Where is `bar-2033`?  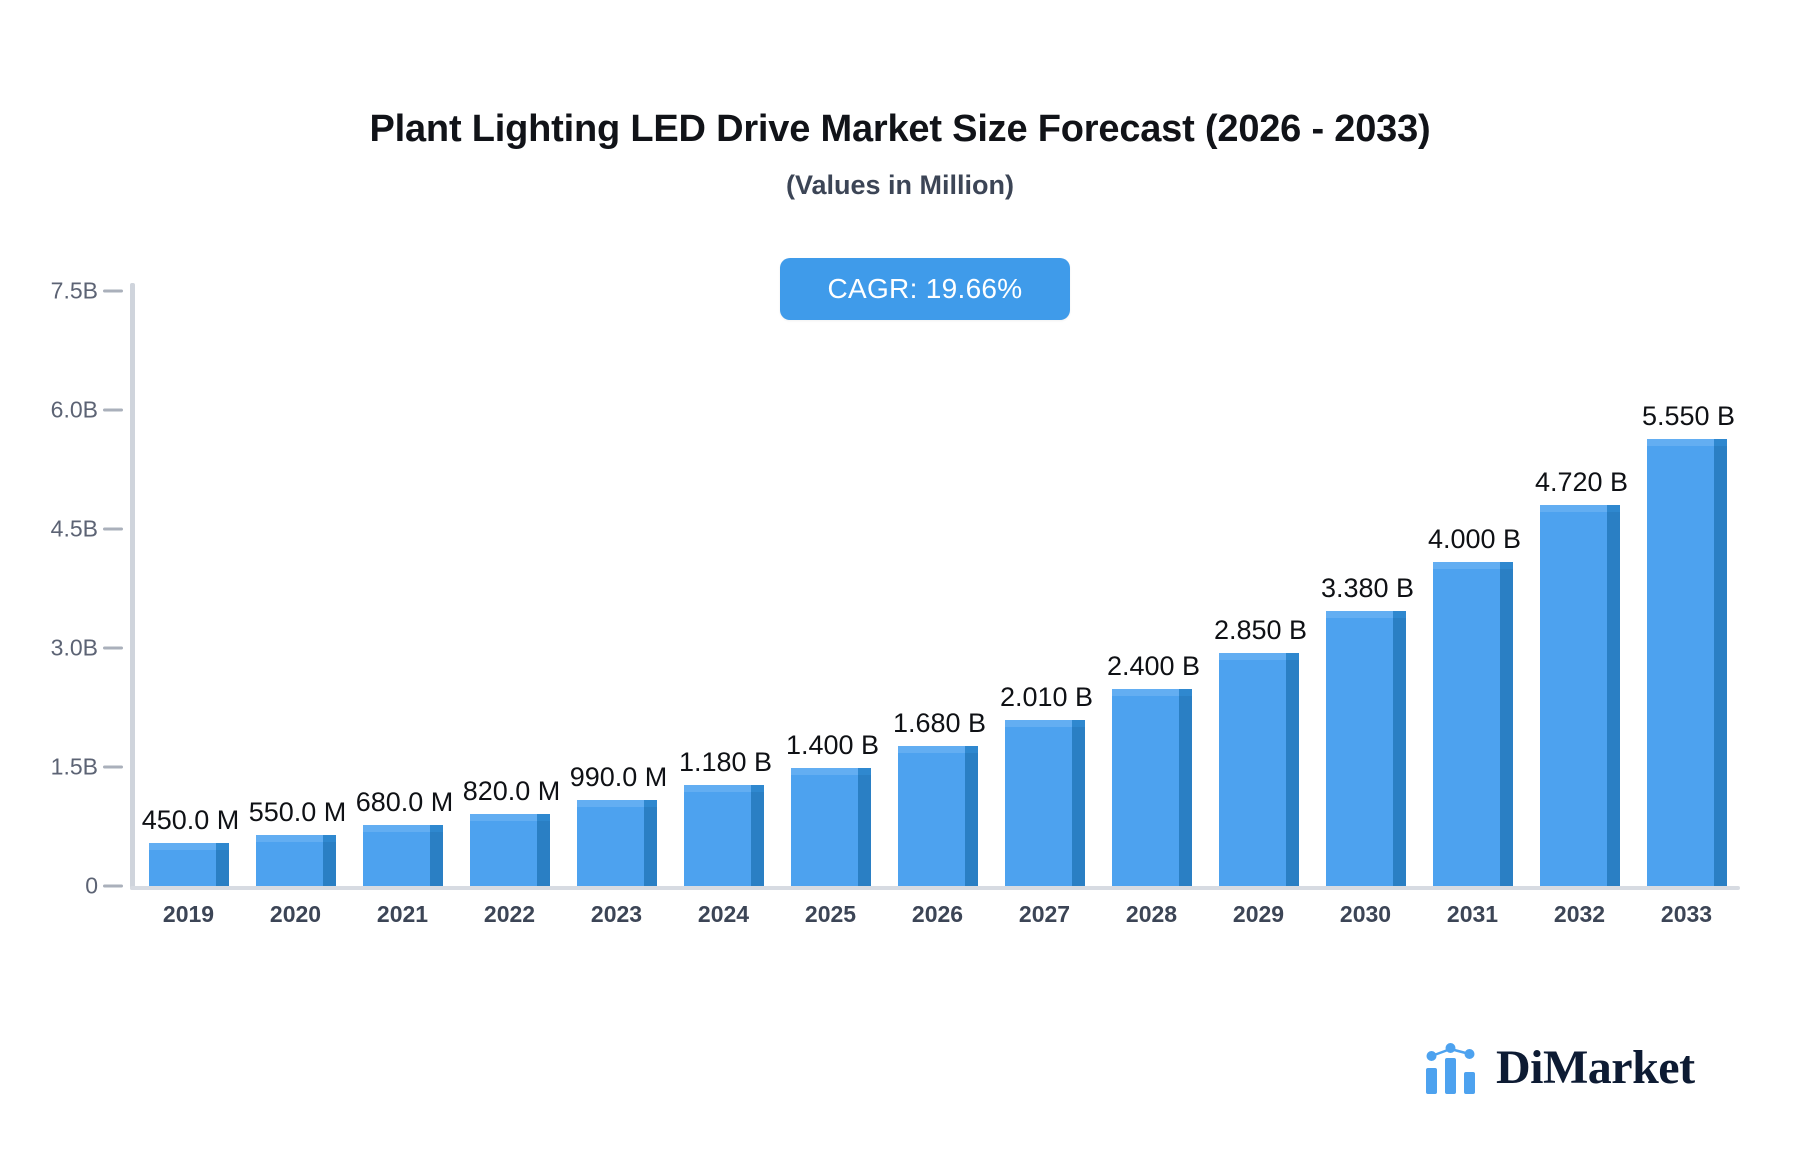 bar-2033 is located at coordinates (1686, 662).